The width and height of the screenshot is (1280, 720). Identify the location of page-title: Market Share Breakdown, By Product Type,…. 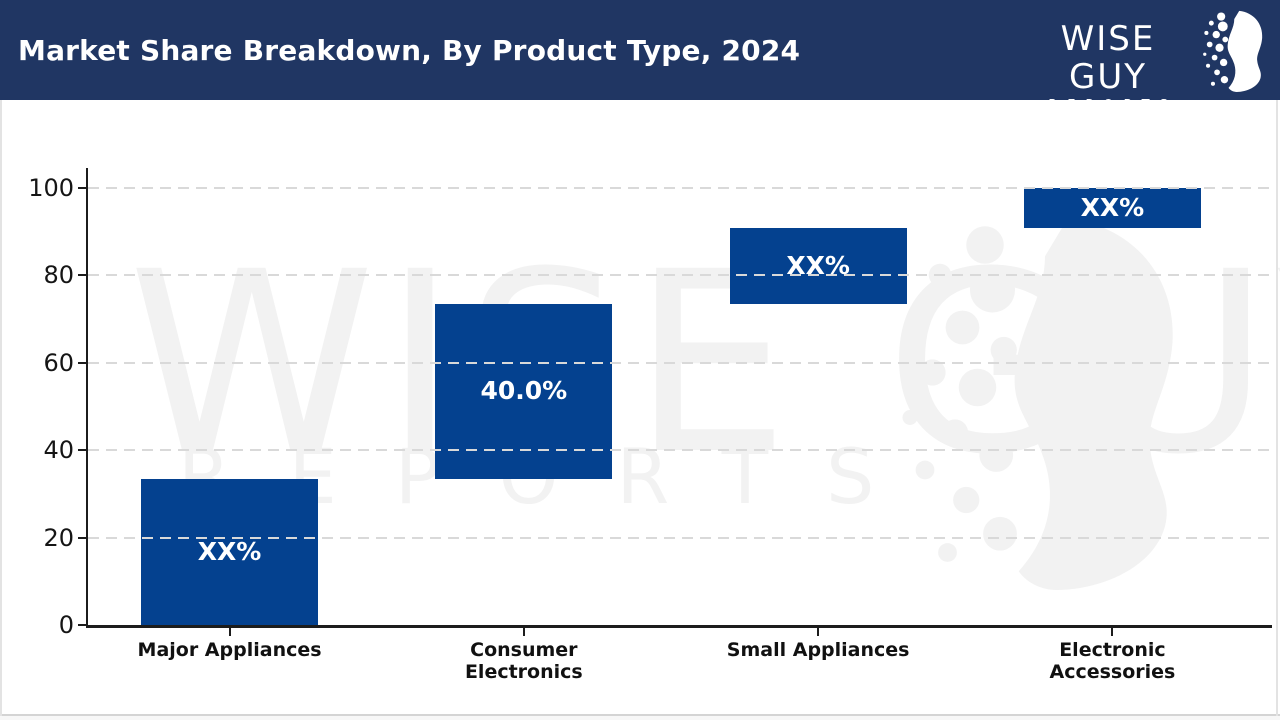
(409, 50).